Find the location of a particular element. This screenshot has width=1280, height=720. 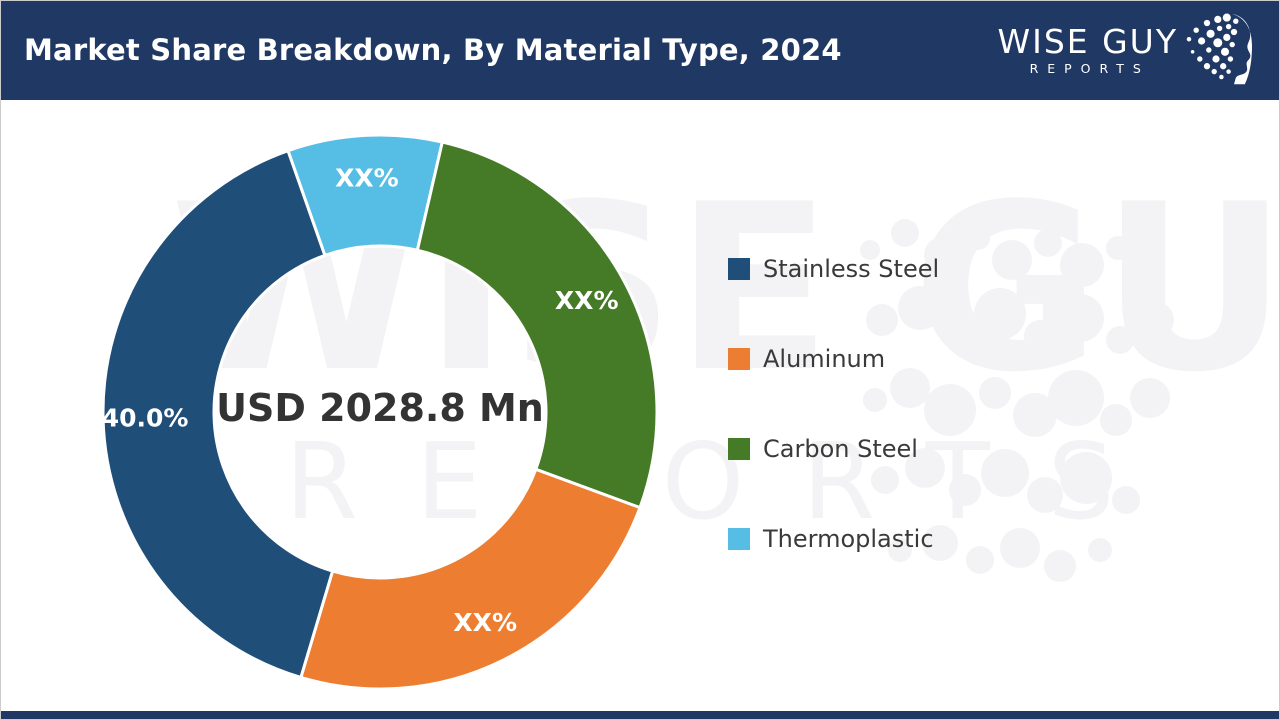

wise-guy-reports-logo: WISE GUY REPORTS is located at coordinates (1124, 50).